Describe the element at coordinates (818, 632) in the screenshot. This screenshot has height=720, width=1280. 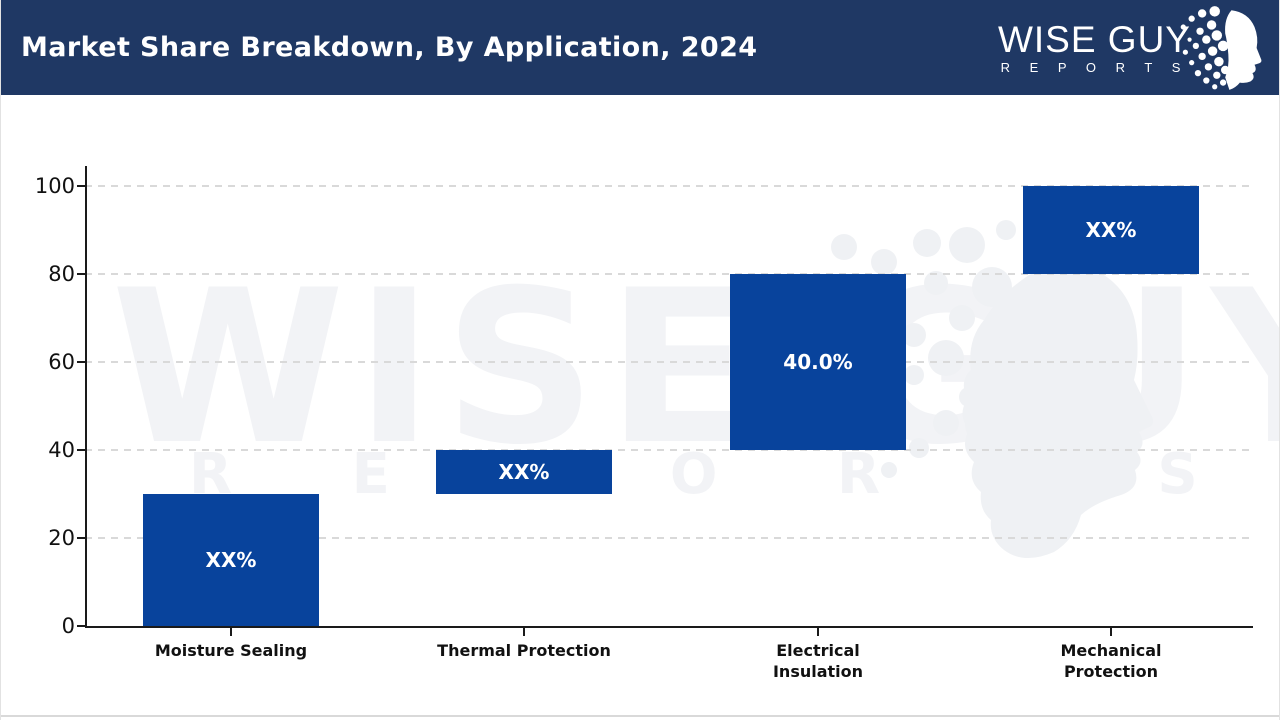
I see `x-tick-mark-electrical-insulation` at that location.